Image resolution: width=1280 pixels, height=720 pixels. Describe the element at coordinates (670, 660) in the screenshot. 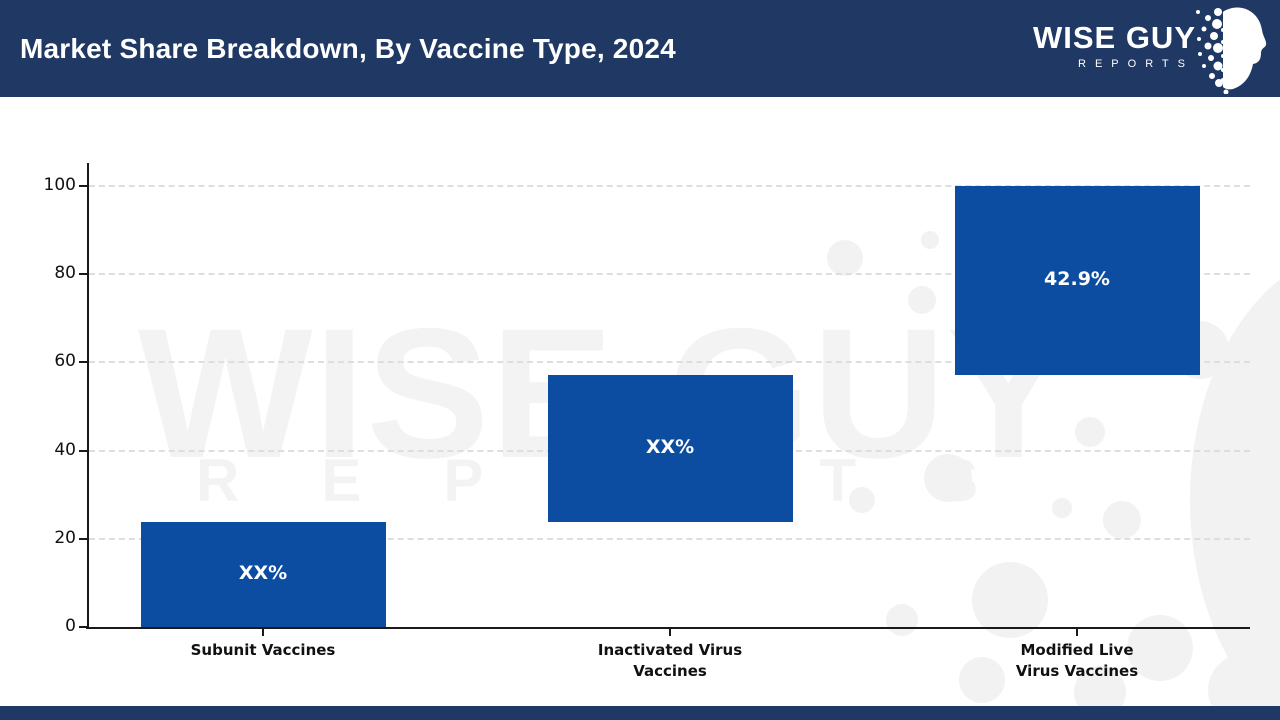

I see `x-category-label: Inactivated Virus Vaccines` at that location.